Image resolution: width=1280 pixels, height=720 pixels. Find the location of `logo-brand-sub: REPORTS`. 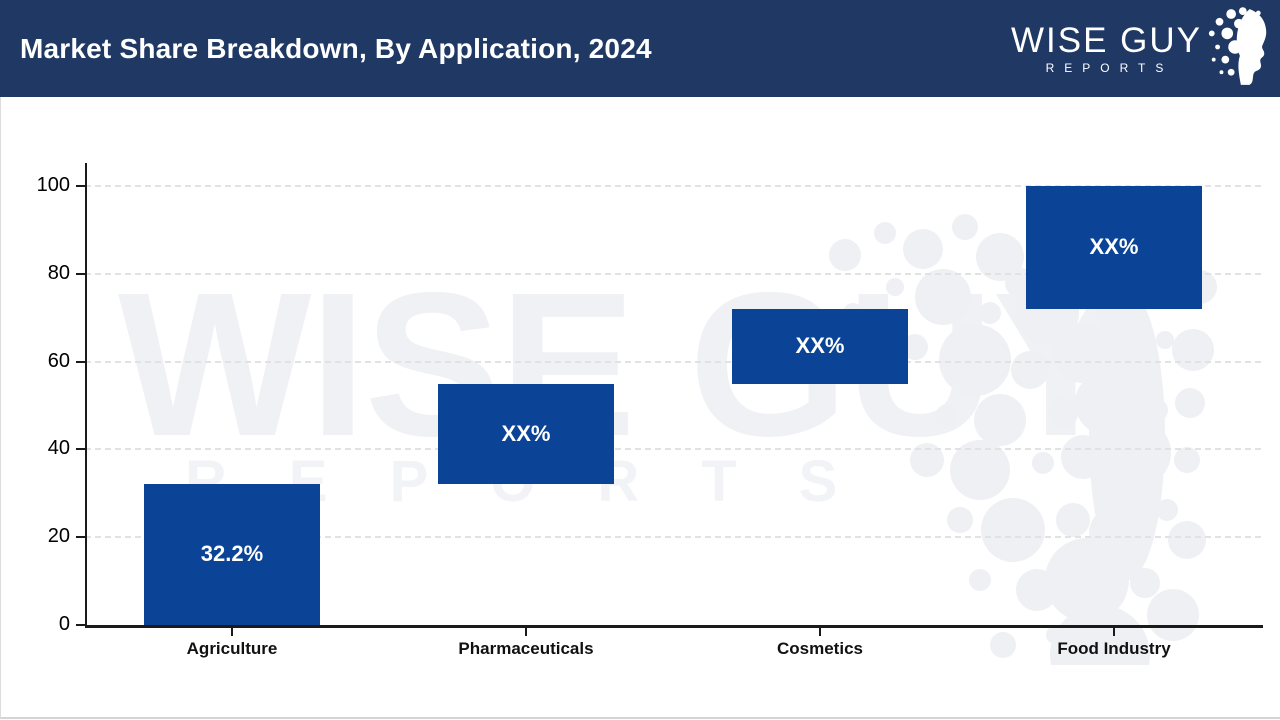

logo-brand-sub: REPORTS is located at coordinates (1109, 68).